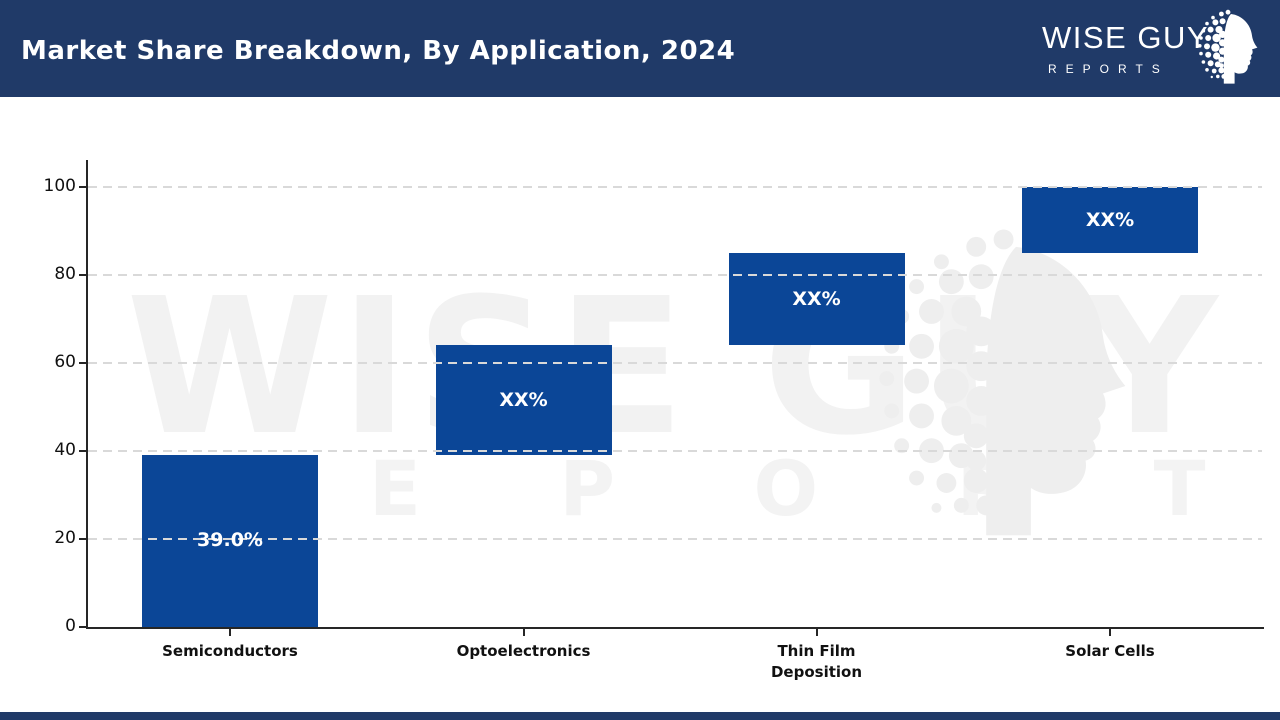  Describe the element at coordinates (87, 394) in the screenshot. I see `y-axis-line` at that location.